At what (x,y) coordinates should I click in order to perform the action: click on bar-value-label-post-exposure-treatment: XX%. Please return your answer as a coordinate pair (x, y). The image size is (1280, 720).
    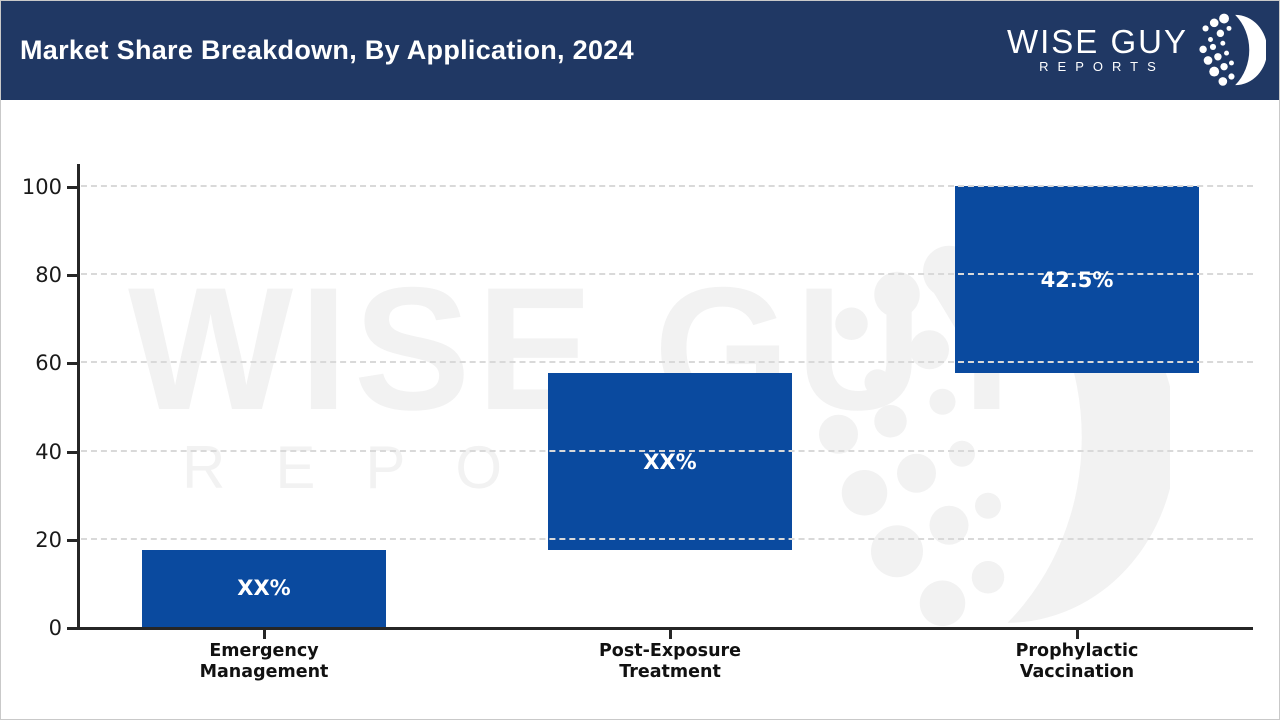
    Looking at the image, I should click on (670, 461).